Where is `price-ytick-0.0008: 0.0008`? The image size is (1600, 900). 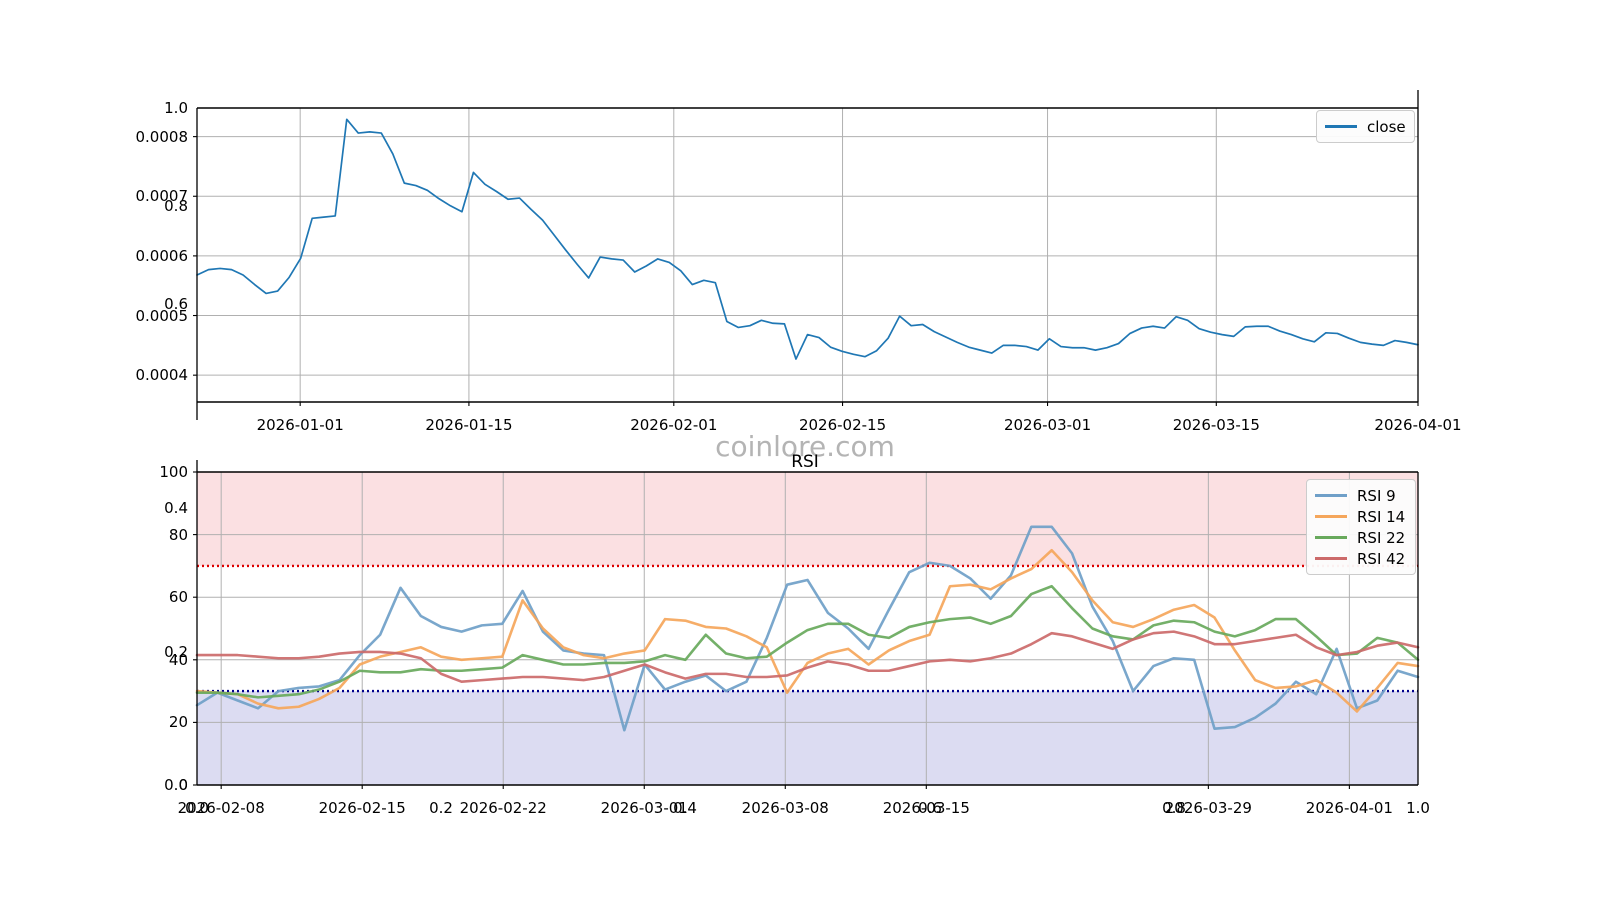
price-ytick-0.0008: 0.0008 is located at coordinates (162, 136).